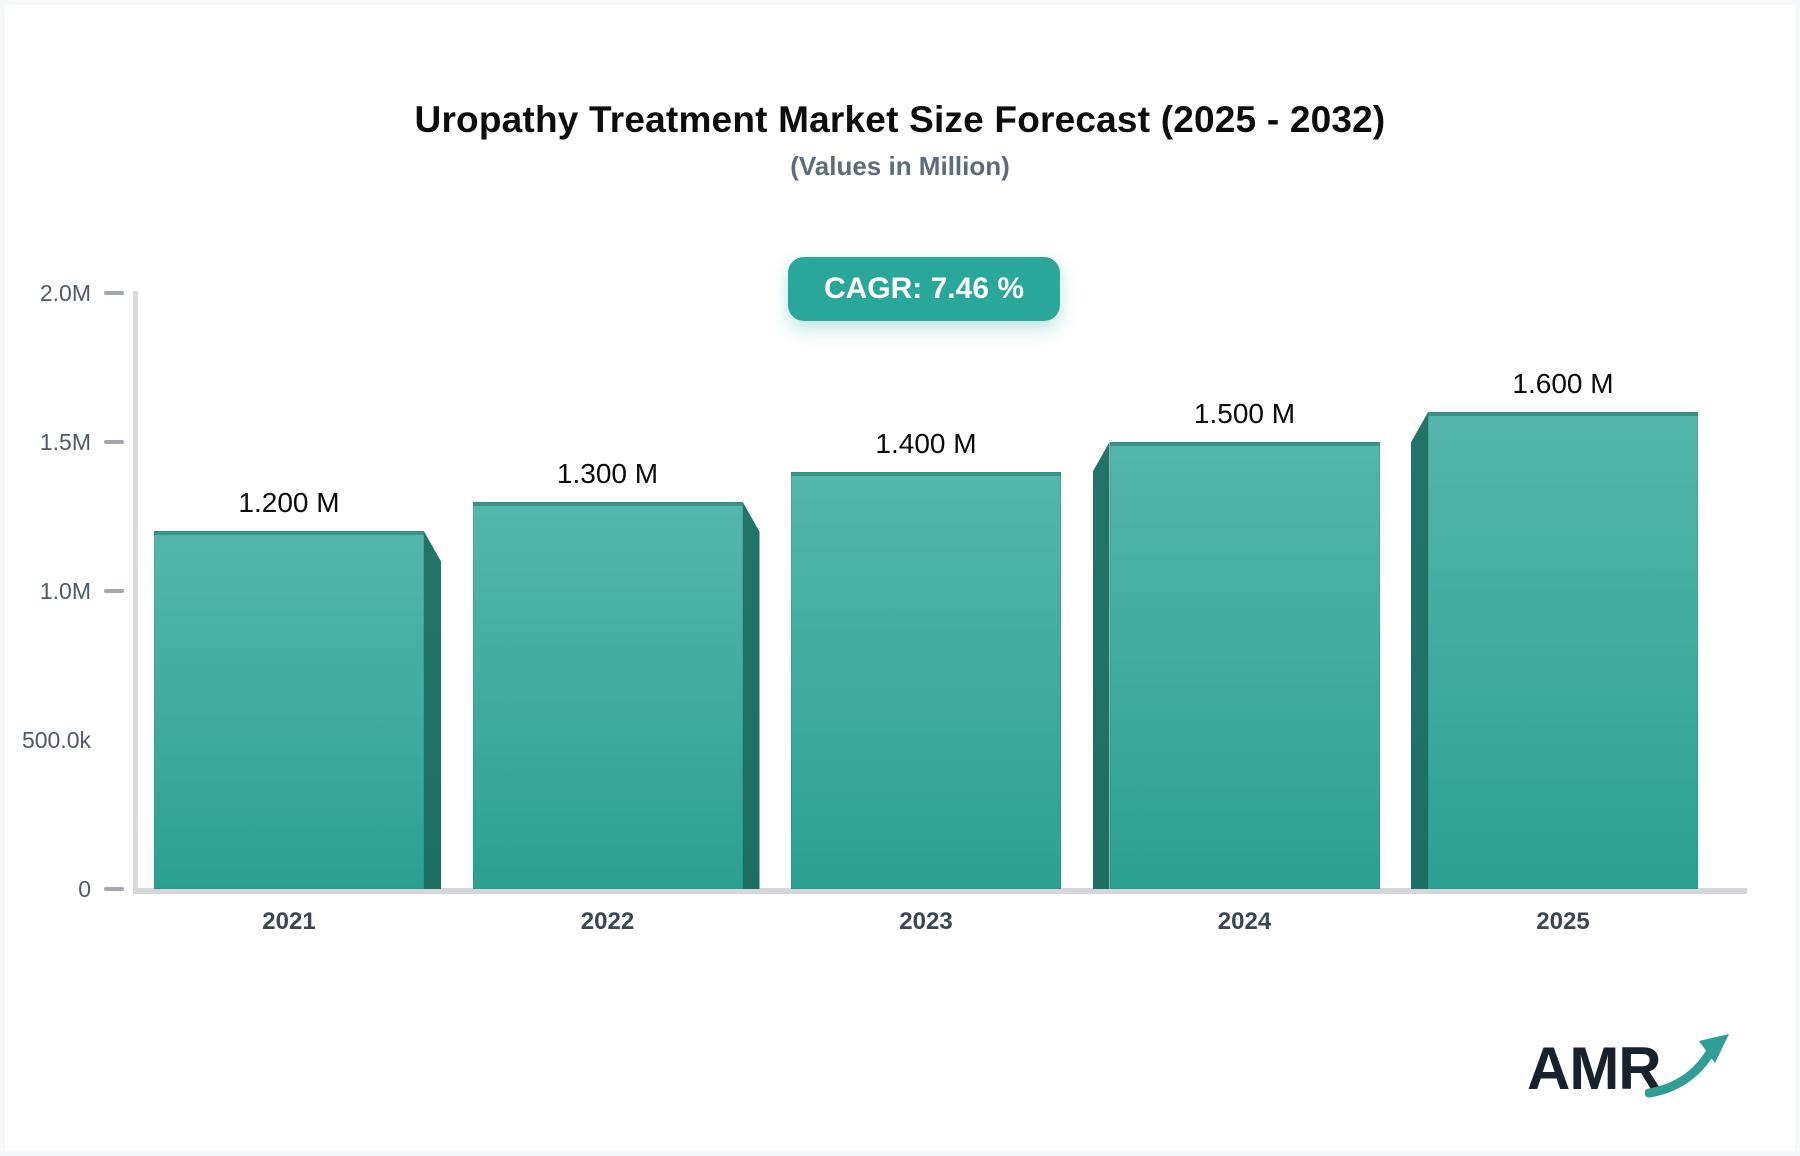 This screenshot has height=1156, width=1800. I want to click on y-axis-tick-label: 500.0k, so click(56, 740).